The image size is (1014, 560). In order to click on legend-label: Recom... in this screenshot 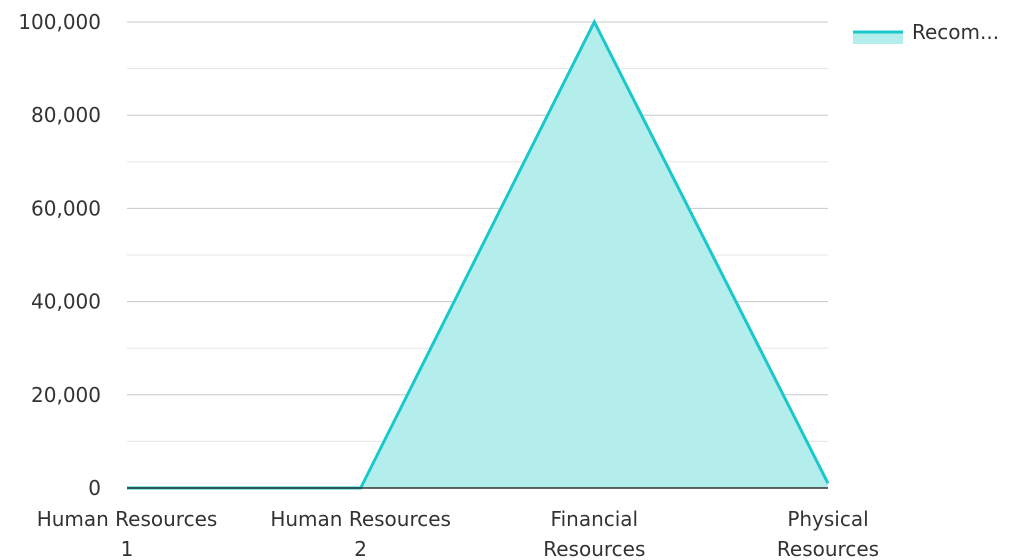, I will do `click(955, 32)`.